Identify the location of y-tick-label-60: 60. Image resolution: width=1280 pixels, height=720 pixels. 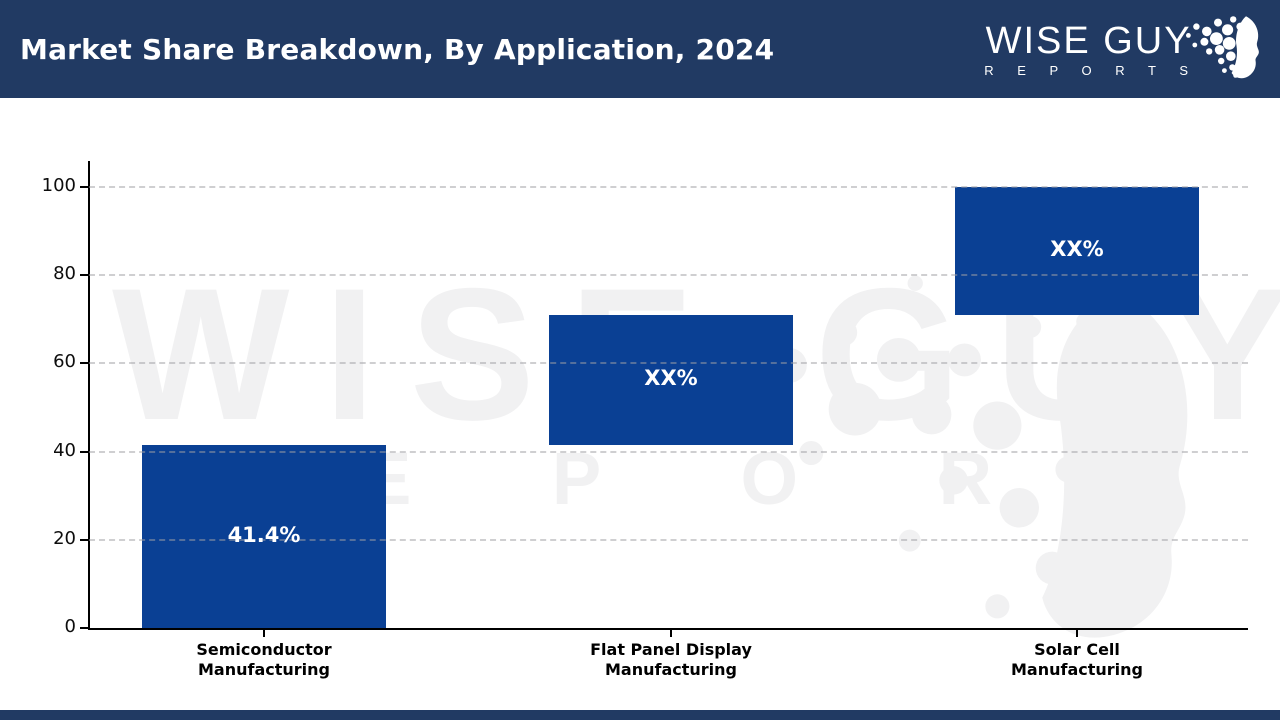
(64, 362).